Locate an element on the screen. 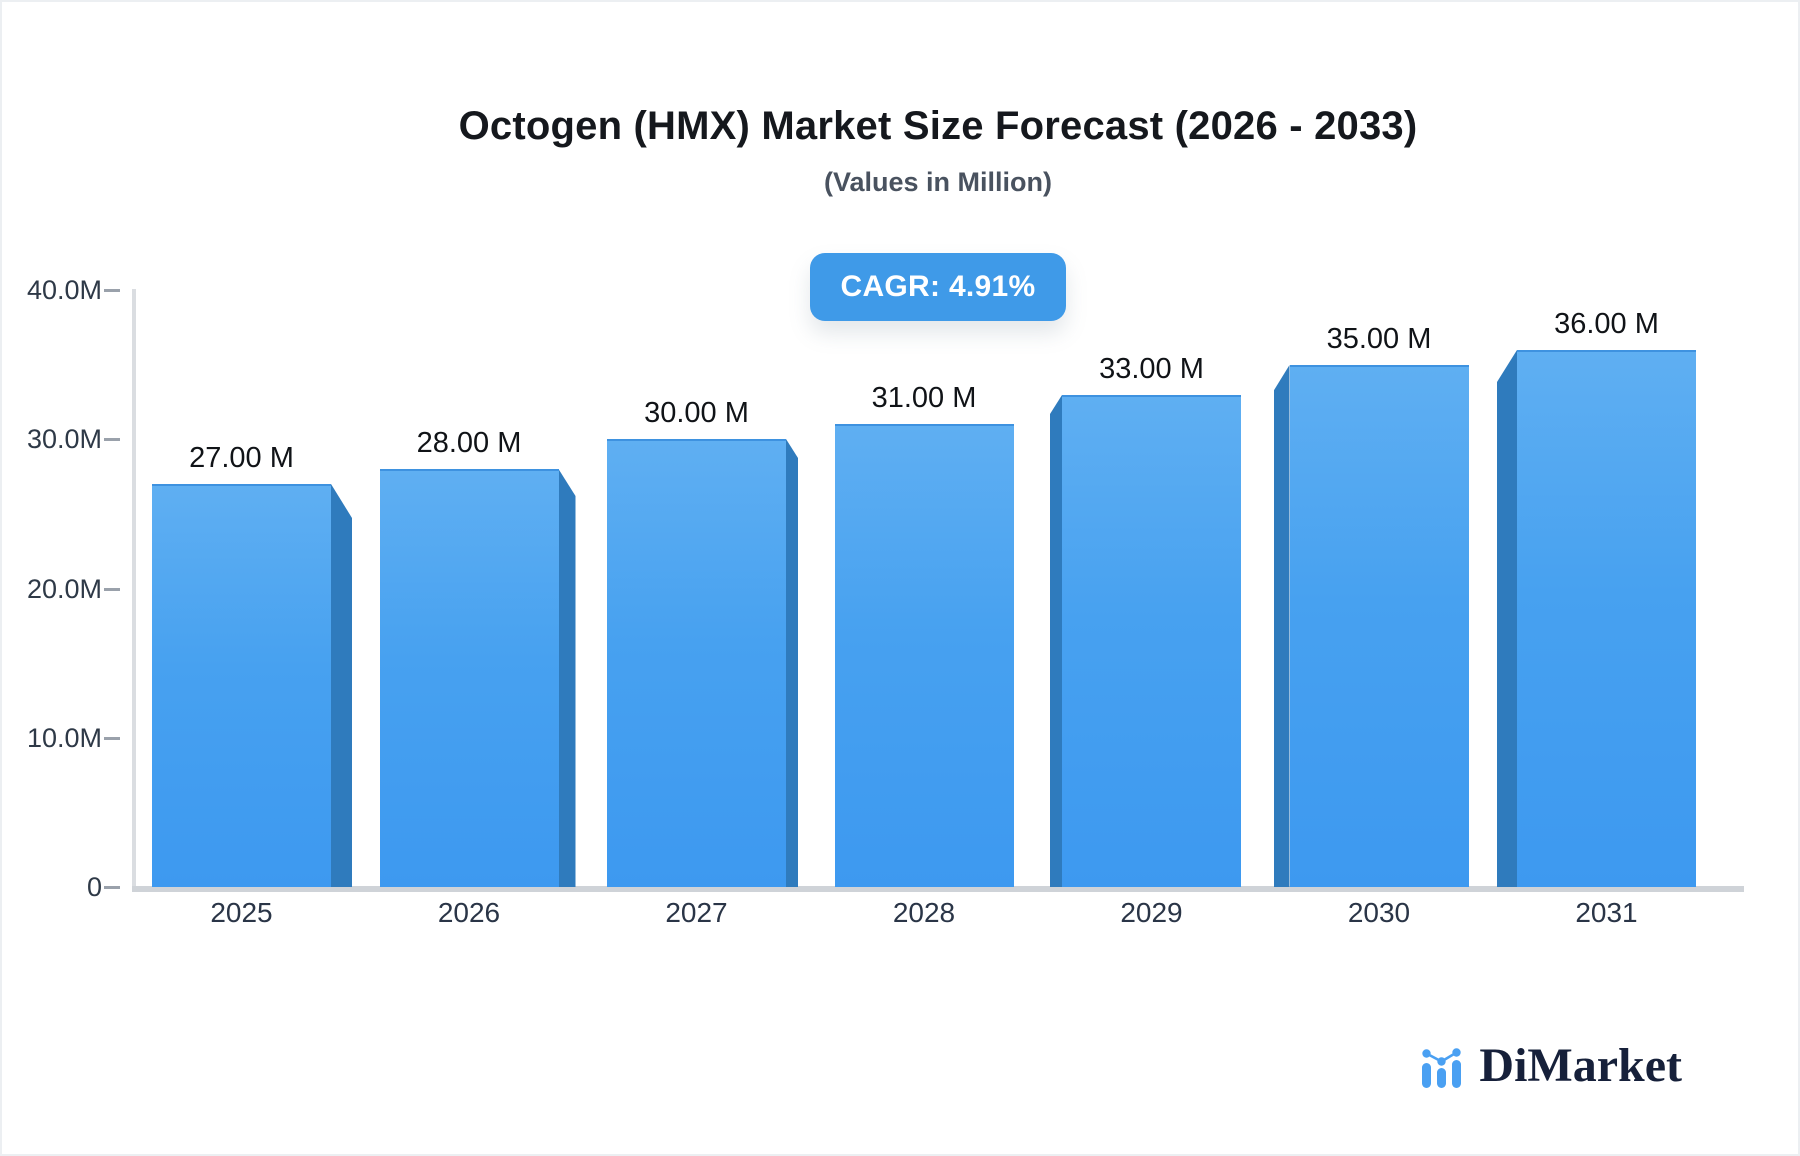 This screenshot has width=1800, height=1156. x-axis-baseline is located at coordinates (938, 889).